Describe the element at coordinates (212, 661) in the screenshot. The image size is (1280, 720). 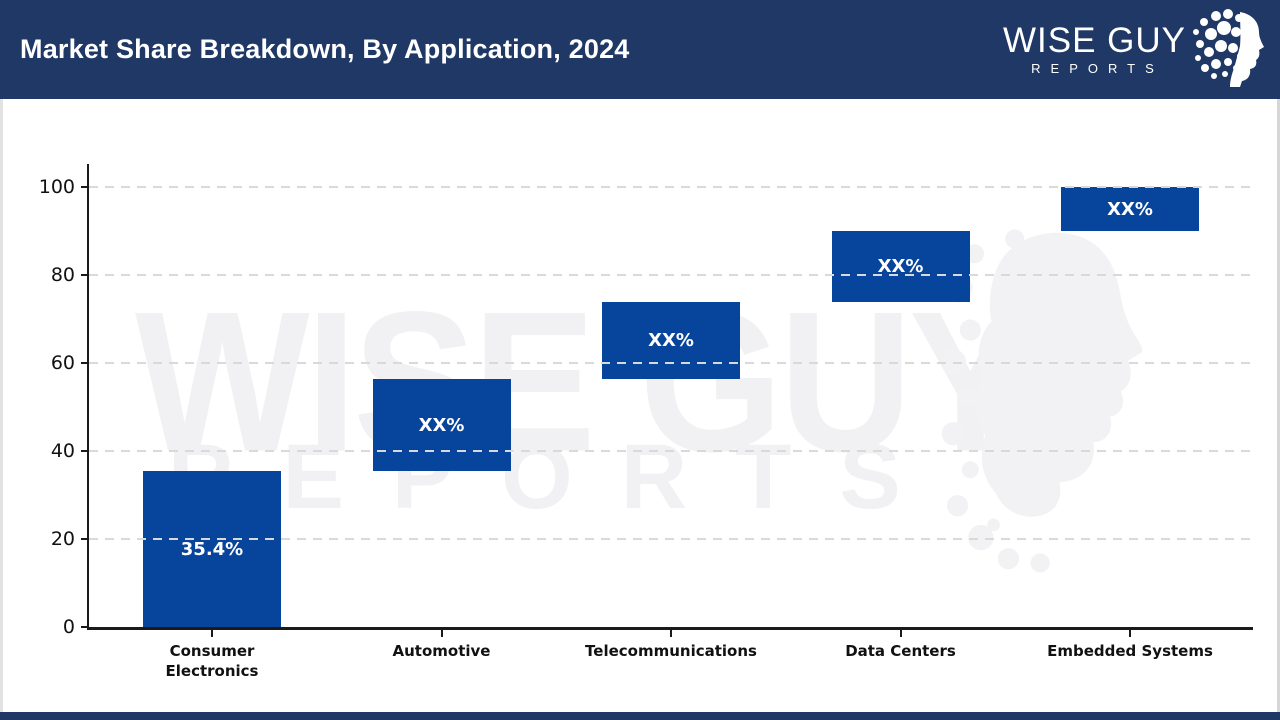
I see `x-tick-label-0: Consumer Electronics` at that location.